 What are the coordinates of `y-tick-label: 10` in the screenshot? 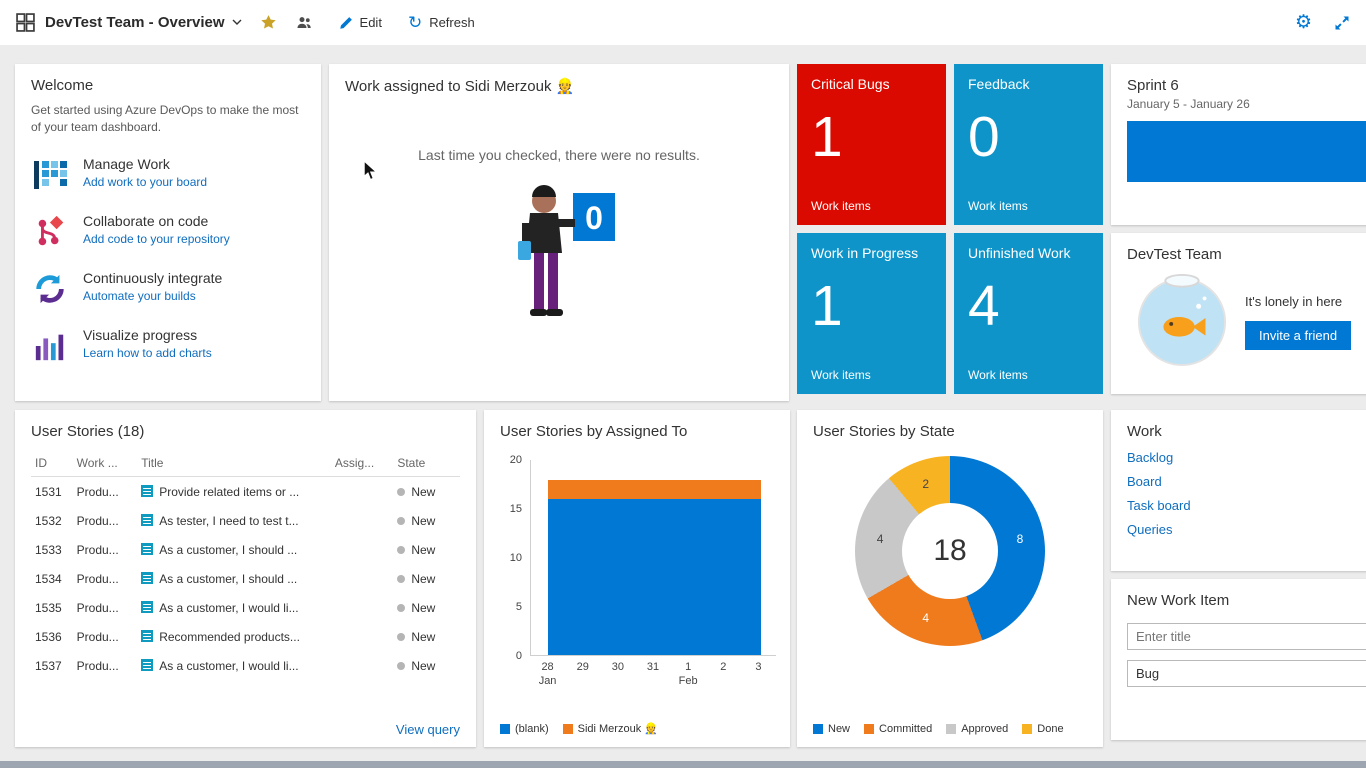 It's located at (515, 558).